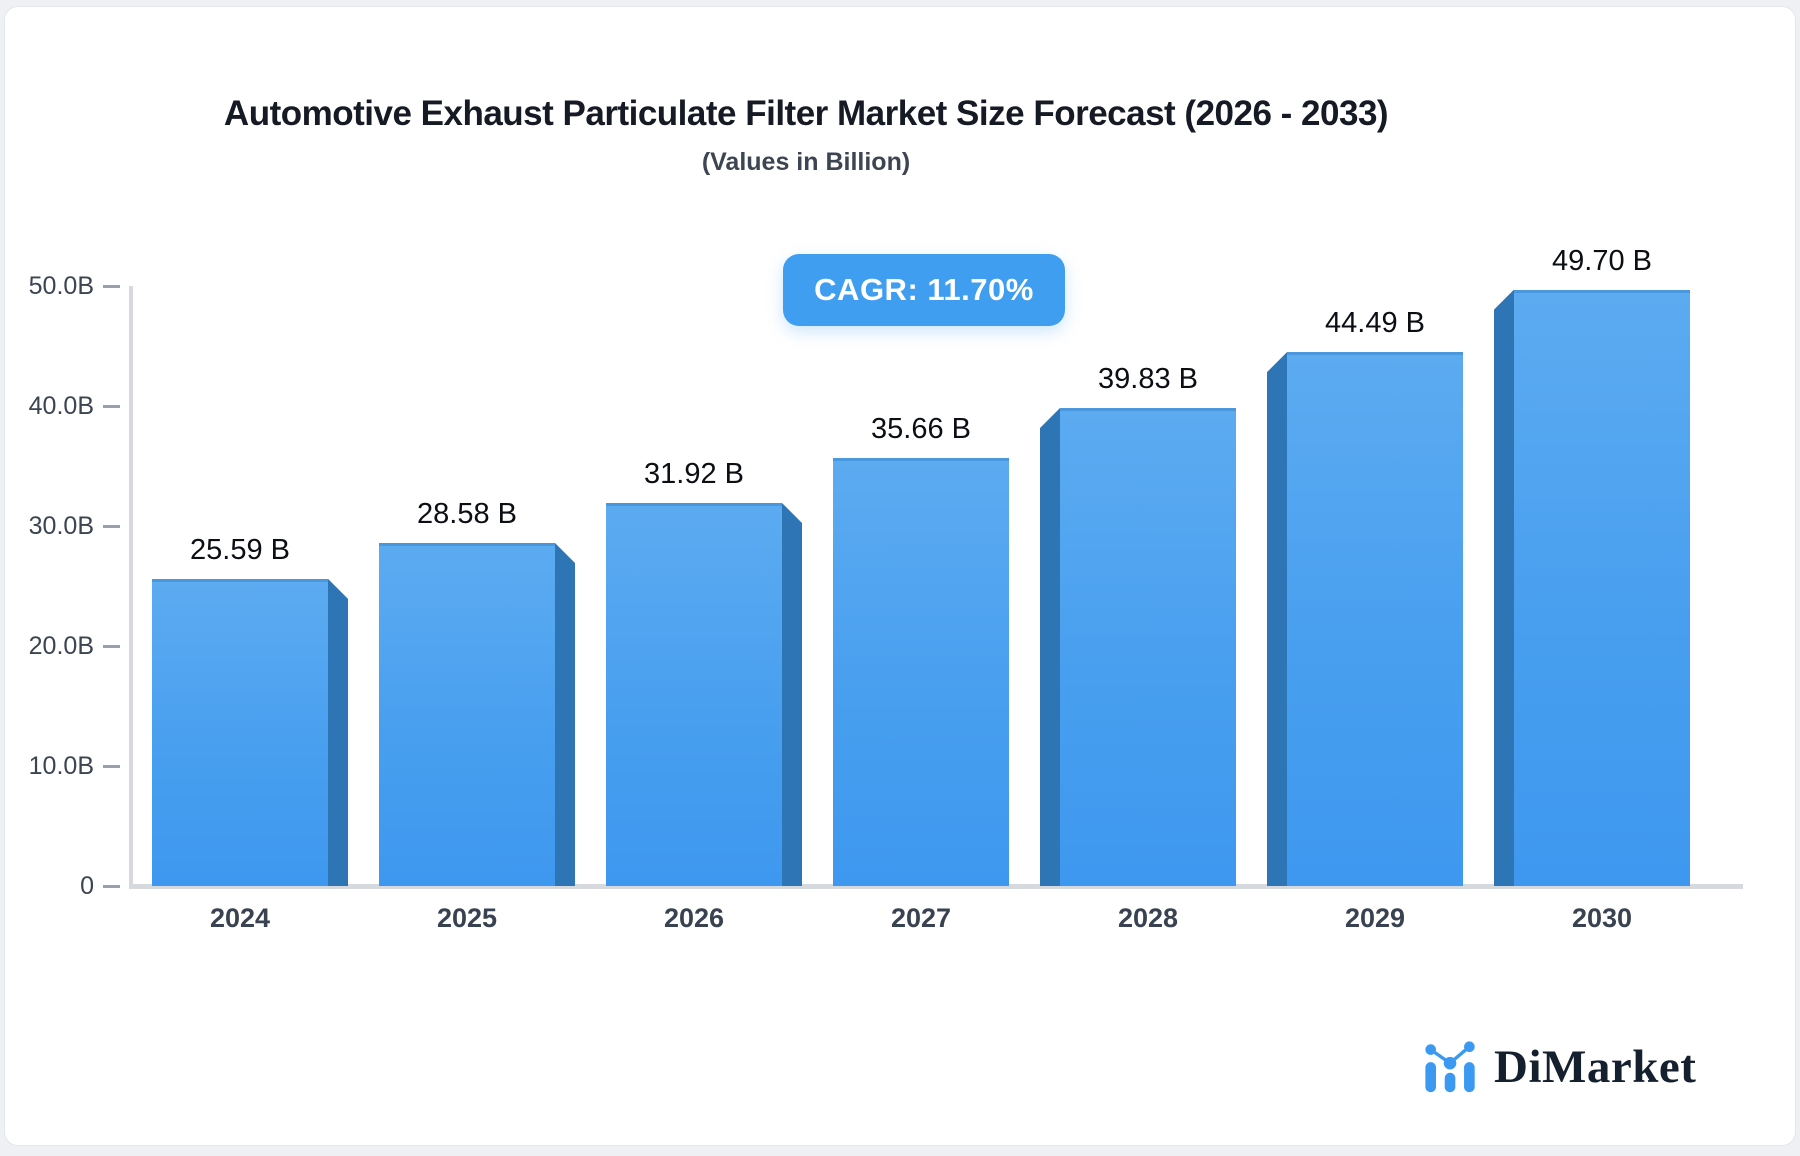 This screenshot has height=1156, width=1800. Describe the element at coordinates (694, 918) in the screenshot. I see `x-axis-label: 2026` at that location.